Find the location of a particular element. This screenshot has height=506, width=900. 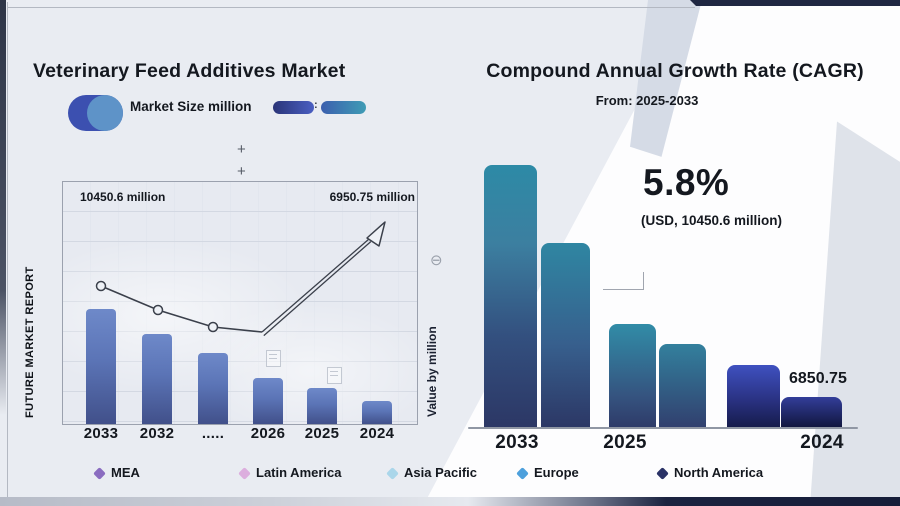

arrow-line-inner is located at coordinates (317, 289).